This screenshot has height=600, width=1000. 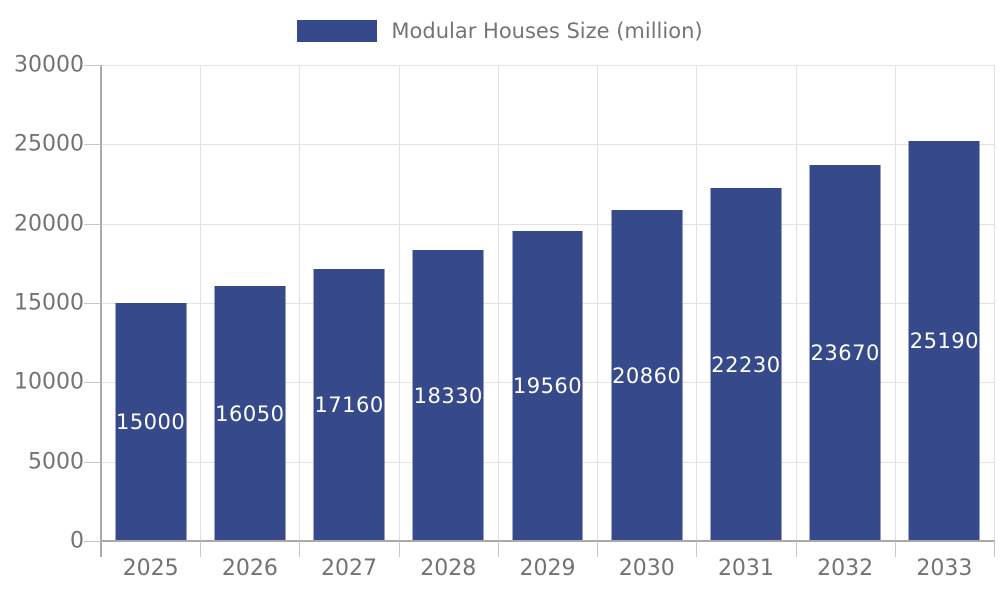 What do you see at coordinates (150, 568) in the screenshot?
I see `x-tick-label: 2025` at bounding box center [150, 568].